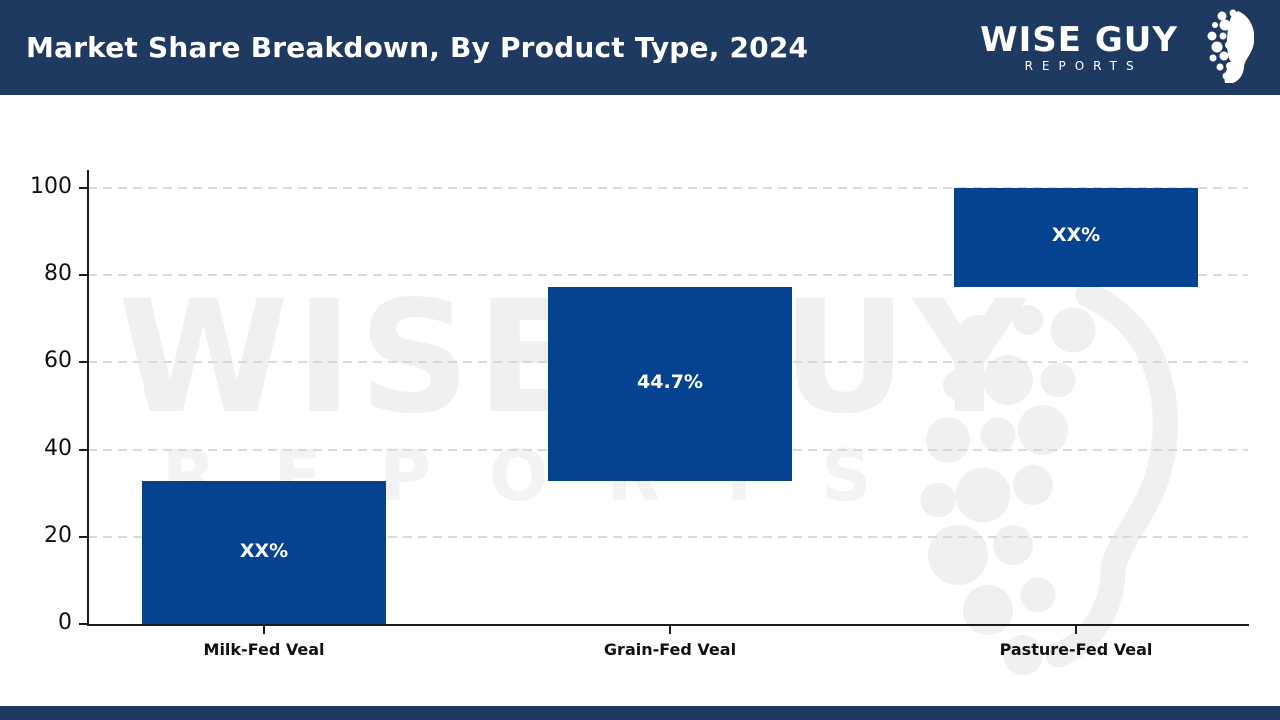 Image resolution: width=1280 pixels, height=720 pixels. What do you see at coordinates (1049, 478) in the screenshot?
I see `watermark-face-icon` at bounding box center [1049, 478].